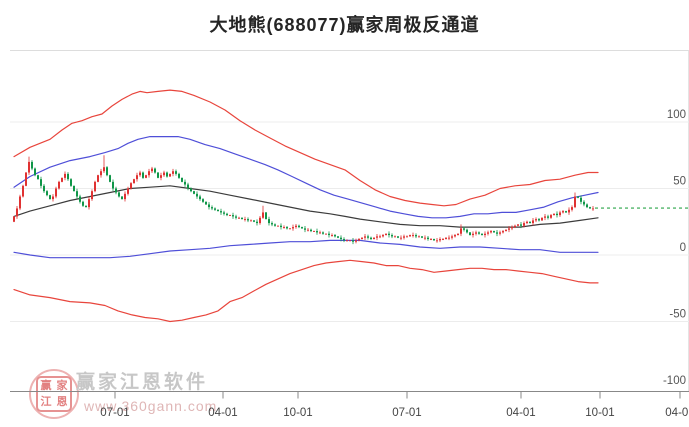 This screenshot has height=427, width=689. What do you see at coordinates (46, 385) in the screenshot?
I see `seal-char: 赢` at bounding box center [46, 385].